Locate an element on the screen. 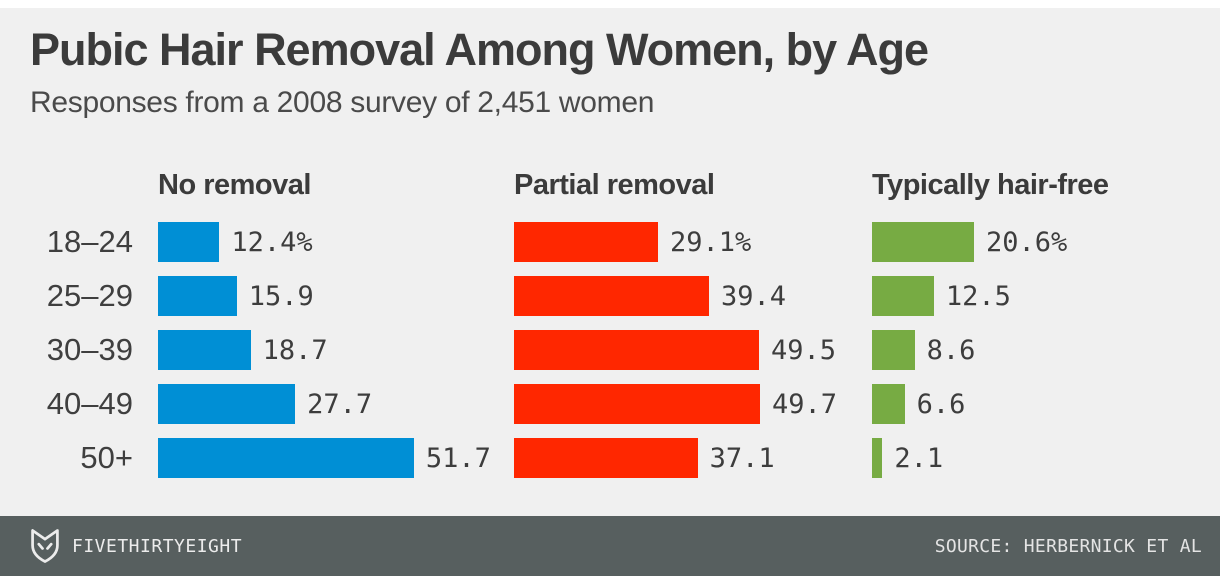  bar-value-label: 29.1% is located at coordinates (711, 242).